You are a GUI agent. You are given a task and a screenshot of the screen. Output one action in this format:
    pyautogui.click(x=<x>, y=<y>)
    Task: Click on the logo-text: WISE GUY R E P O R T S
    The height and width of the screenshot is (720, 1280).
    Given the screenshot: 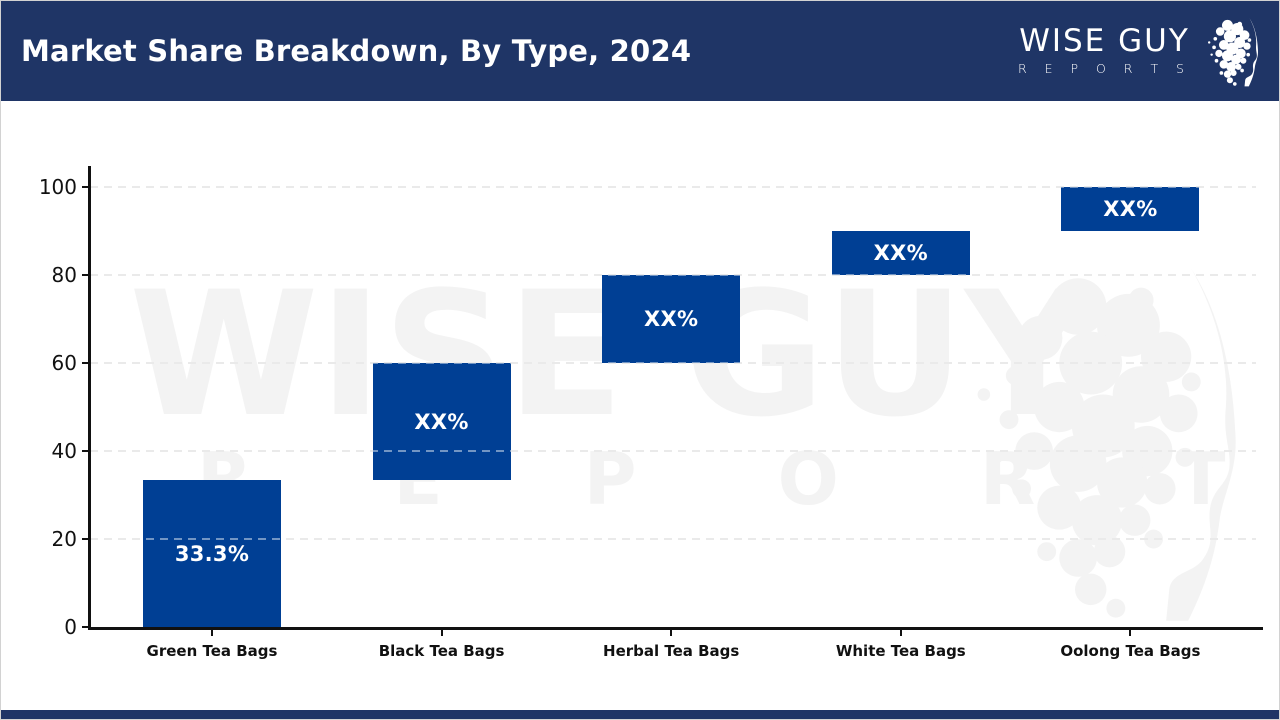 What is the action you would take?
    pyautogui.click(x=1104, y=51)
    